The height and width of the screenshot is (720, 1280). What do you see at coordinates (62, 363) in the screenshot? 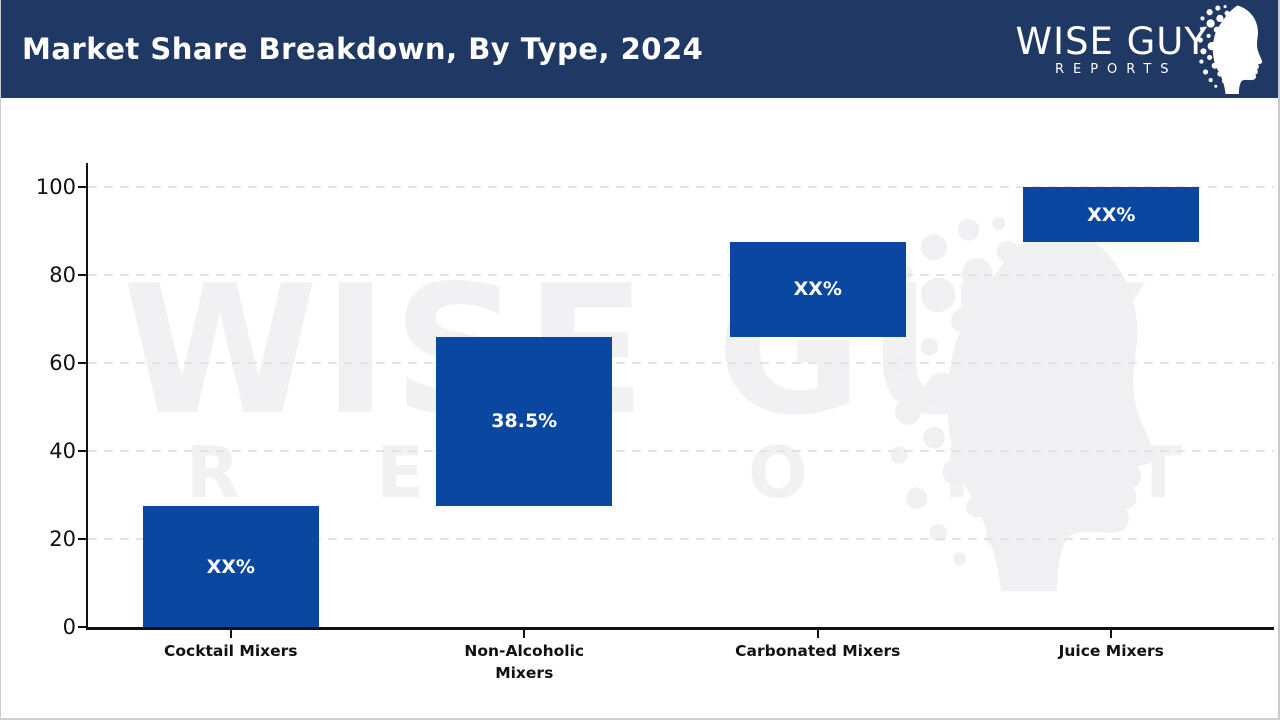
I see `y-axis-tick-label: 60` at bounding box center [62, 363].